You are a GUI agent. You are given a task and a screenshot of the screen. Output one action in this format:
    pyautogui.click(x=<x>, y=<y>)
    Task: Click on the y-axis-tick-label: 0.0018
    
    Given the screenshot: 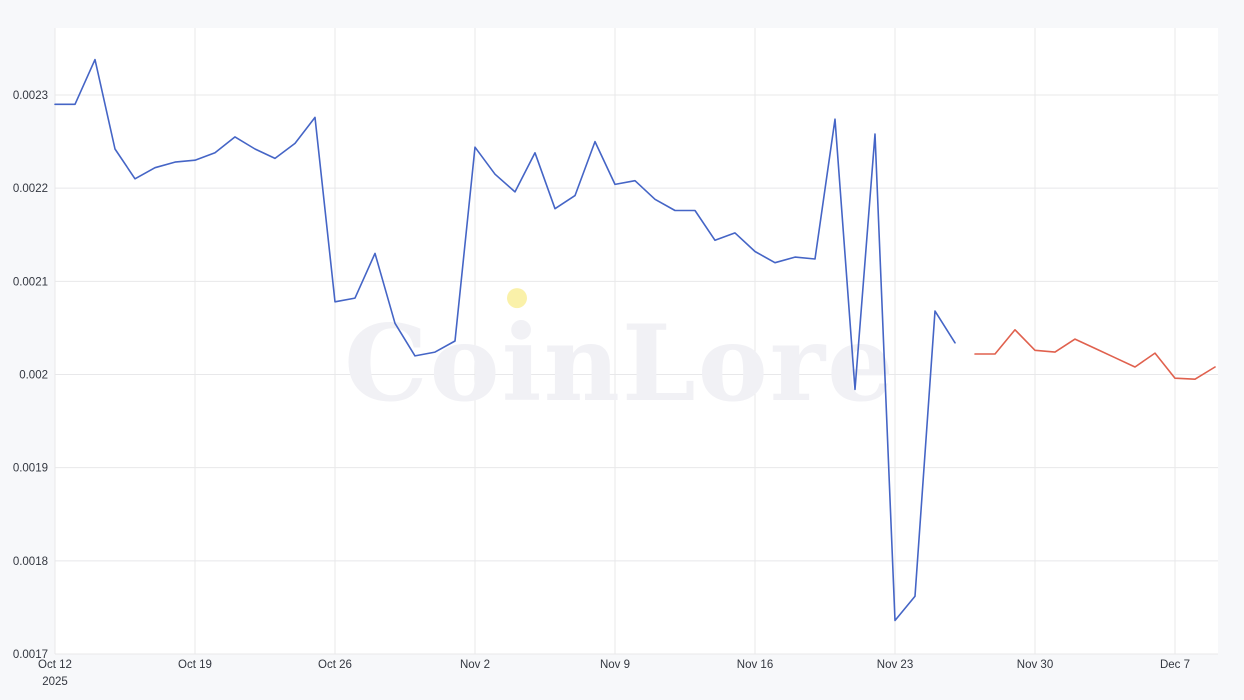 What is the action you would take?
    pyautogui.click(x=30, y=562)
    